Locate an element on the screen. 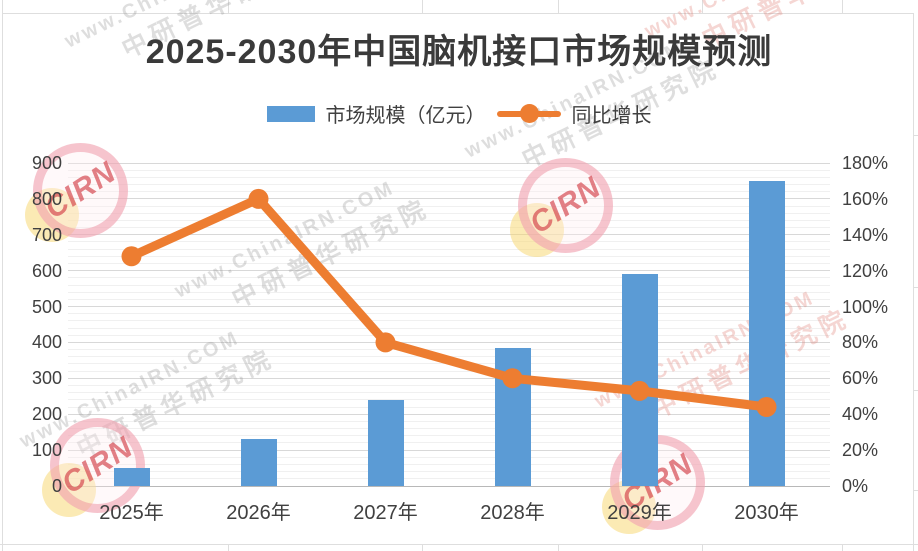 This screenshot has height=551, width=918. growth-point-2029年 is located at coordinates (639, 390).